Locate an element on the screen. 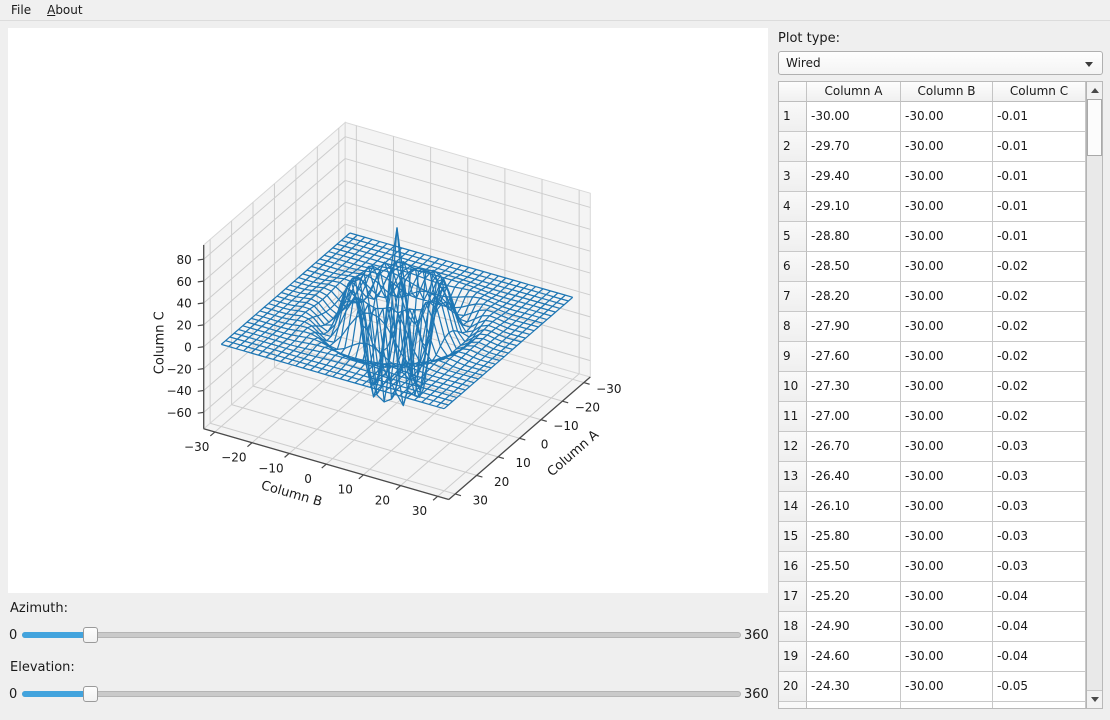  data-cell: -29.10 is located at coordinates (854, 207).